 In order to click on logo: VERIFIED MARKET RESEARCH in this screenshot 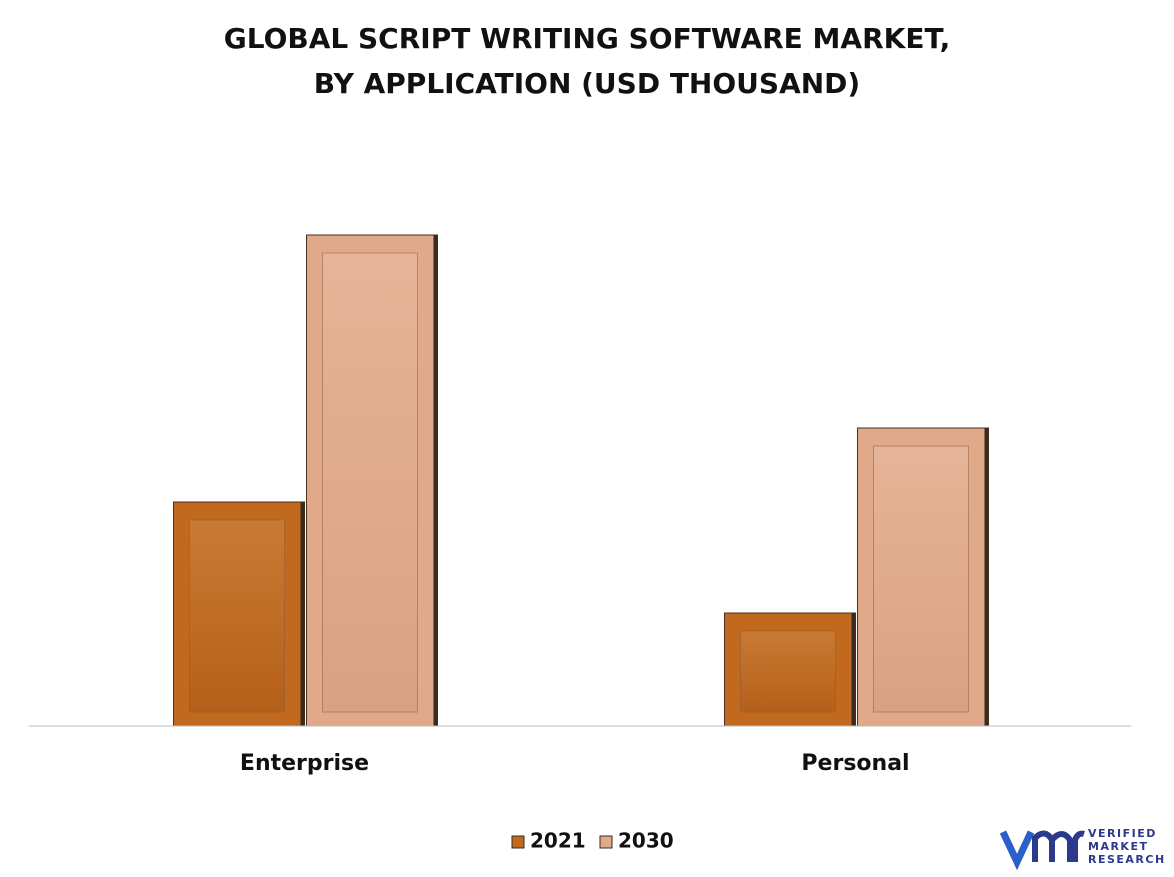, I will do `click(1082, 849)`.